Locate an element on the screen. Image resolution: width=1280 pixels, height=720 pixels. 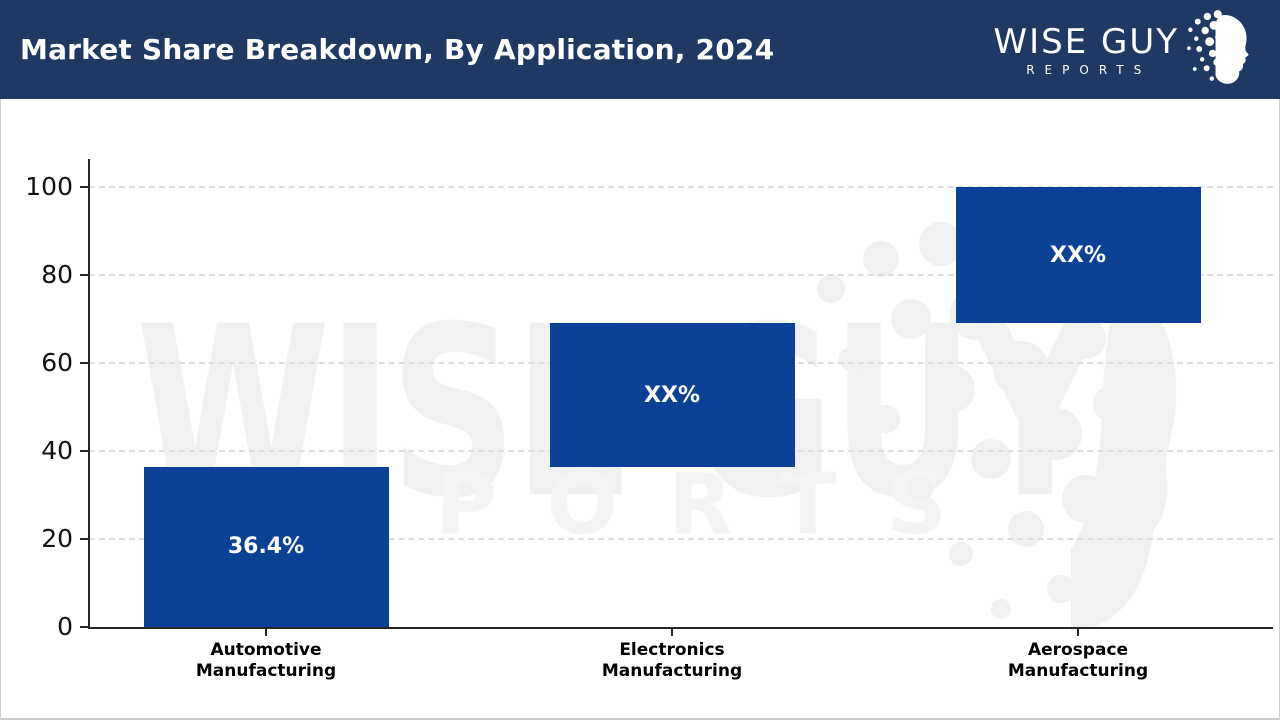
x-axis-line is located at coordinates (681, 628).